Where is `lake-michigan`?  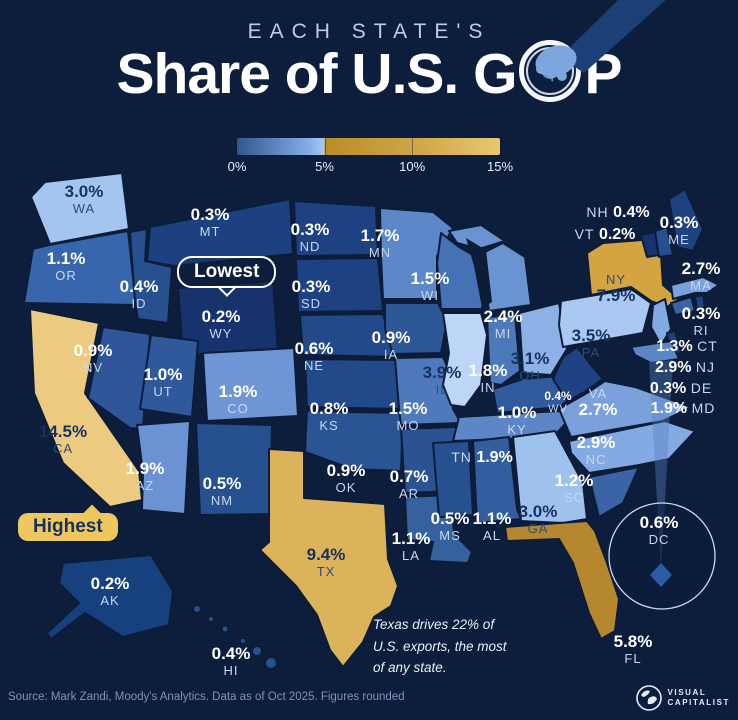 lake-michigan is located at coordinates (479, 273).